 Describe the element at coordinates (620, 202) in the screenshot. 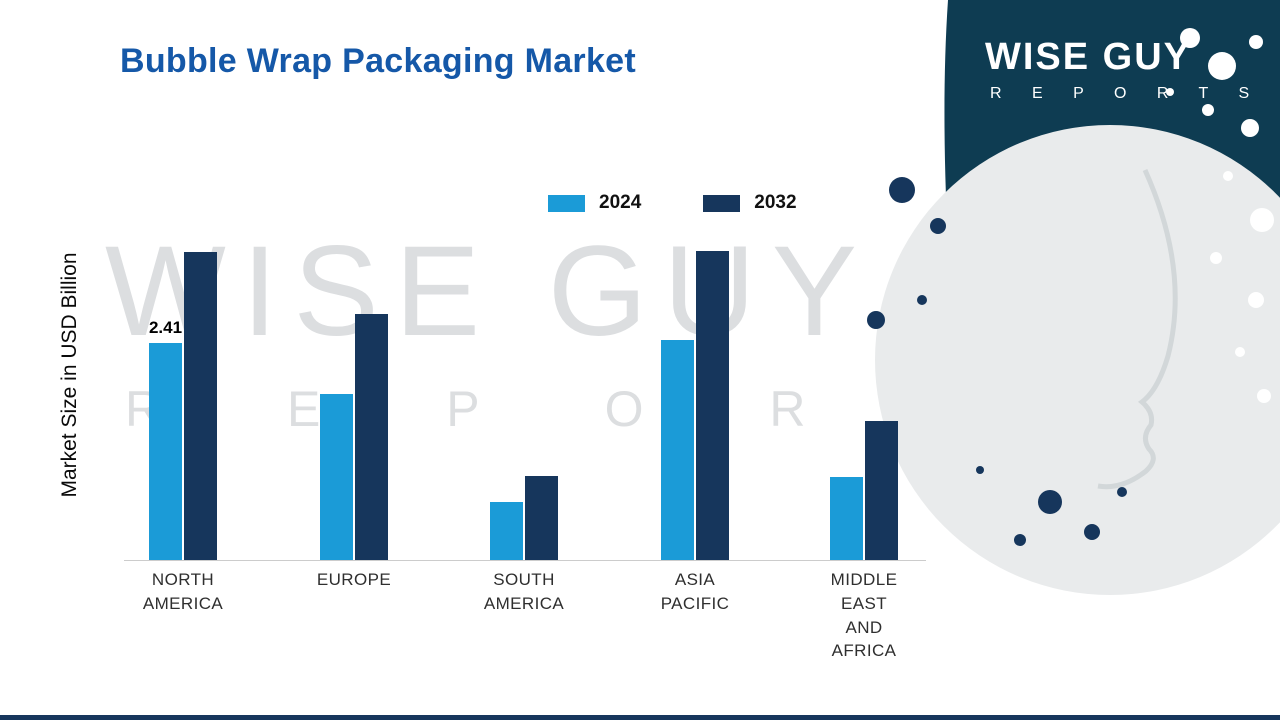

I see `legend-label-2024: 2024` at that location.